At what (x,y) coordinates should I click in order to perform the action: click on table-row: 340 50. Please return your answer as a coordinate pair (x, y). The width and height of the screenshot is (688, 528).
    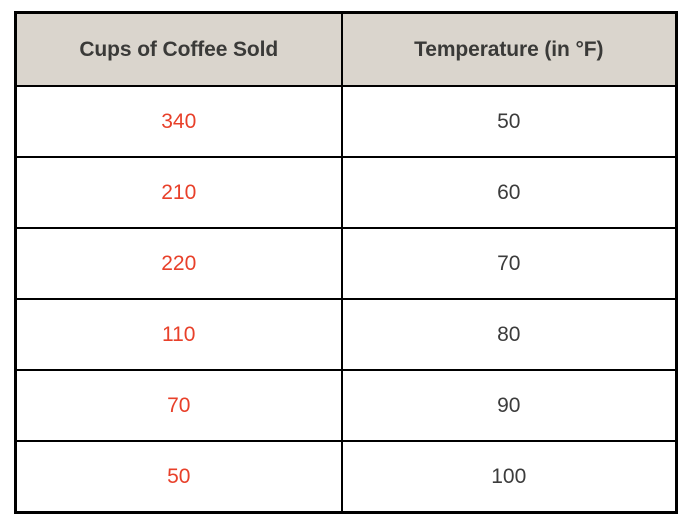
    Looking at the image, I should click on (346, 121).